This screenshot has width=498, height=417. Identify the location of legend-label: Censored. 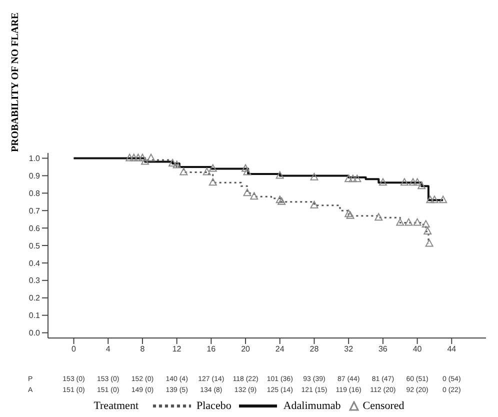
(383, 406).